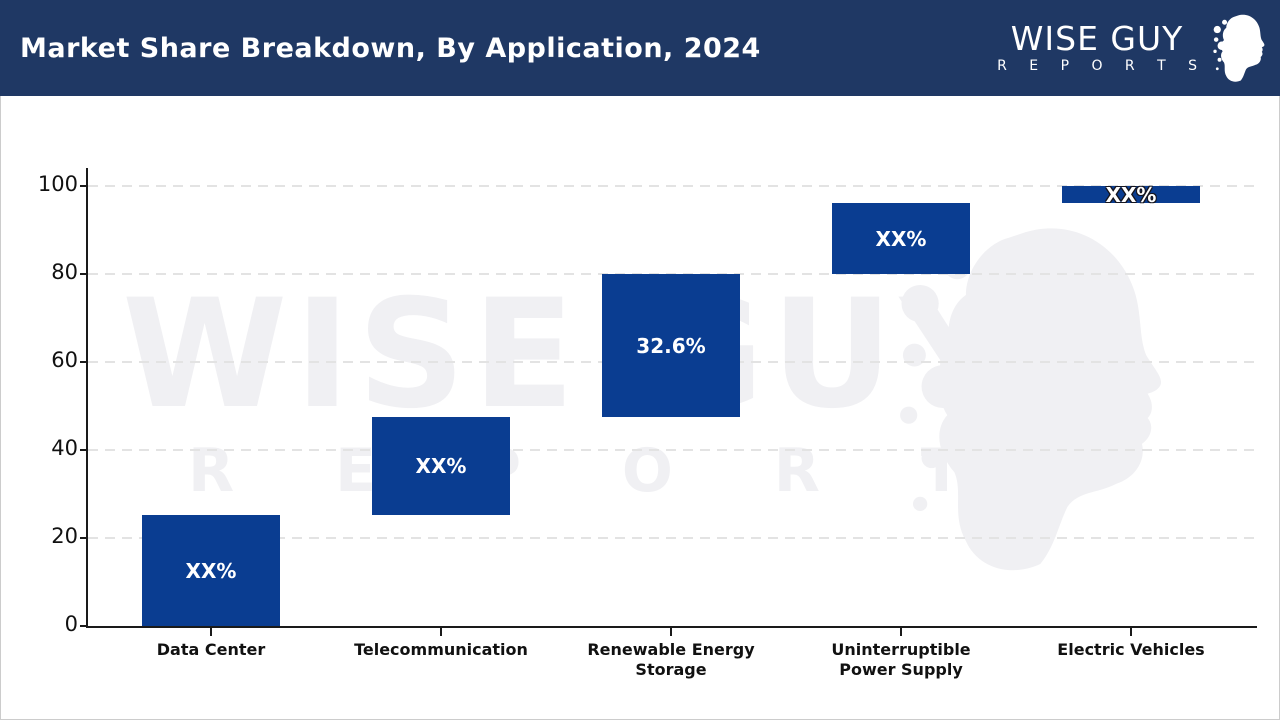  I want to click on bar-telecommunication, so click(441, 466).